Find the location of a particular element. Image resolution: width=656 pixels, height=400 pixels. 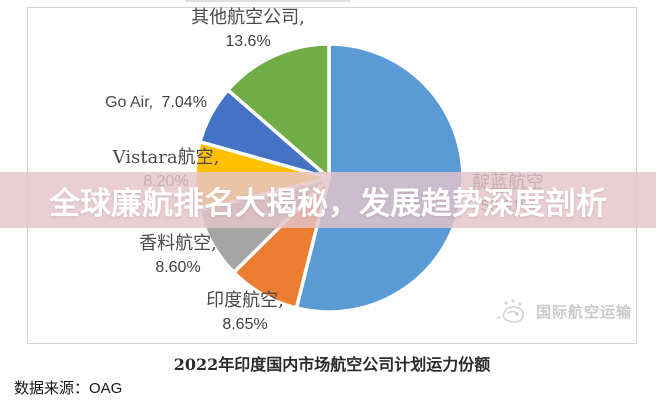

data-source-label: 数据来源：OAG is located at coordinates (68, 388).